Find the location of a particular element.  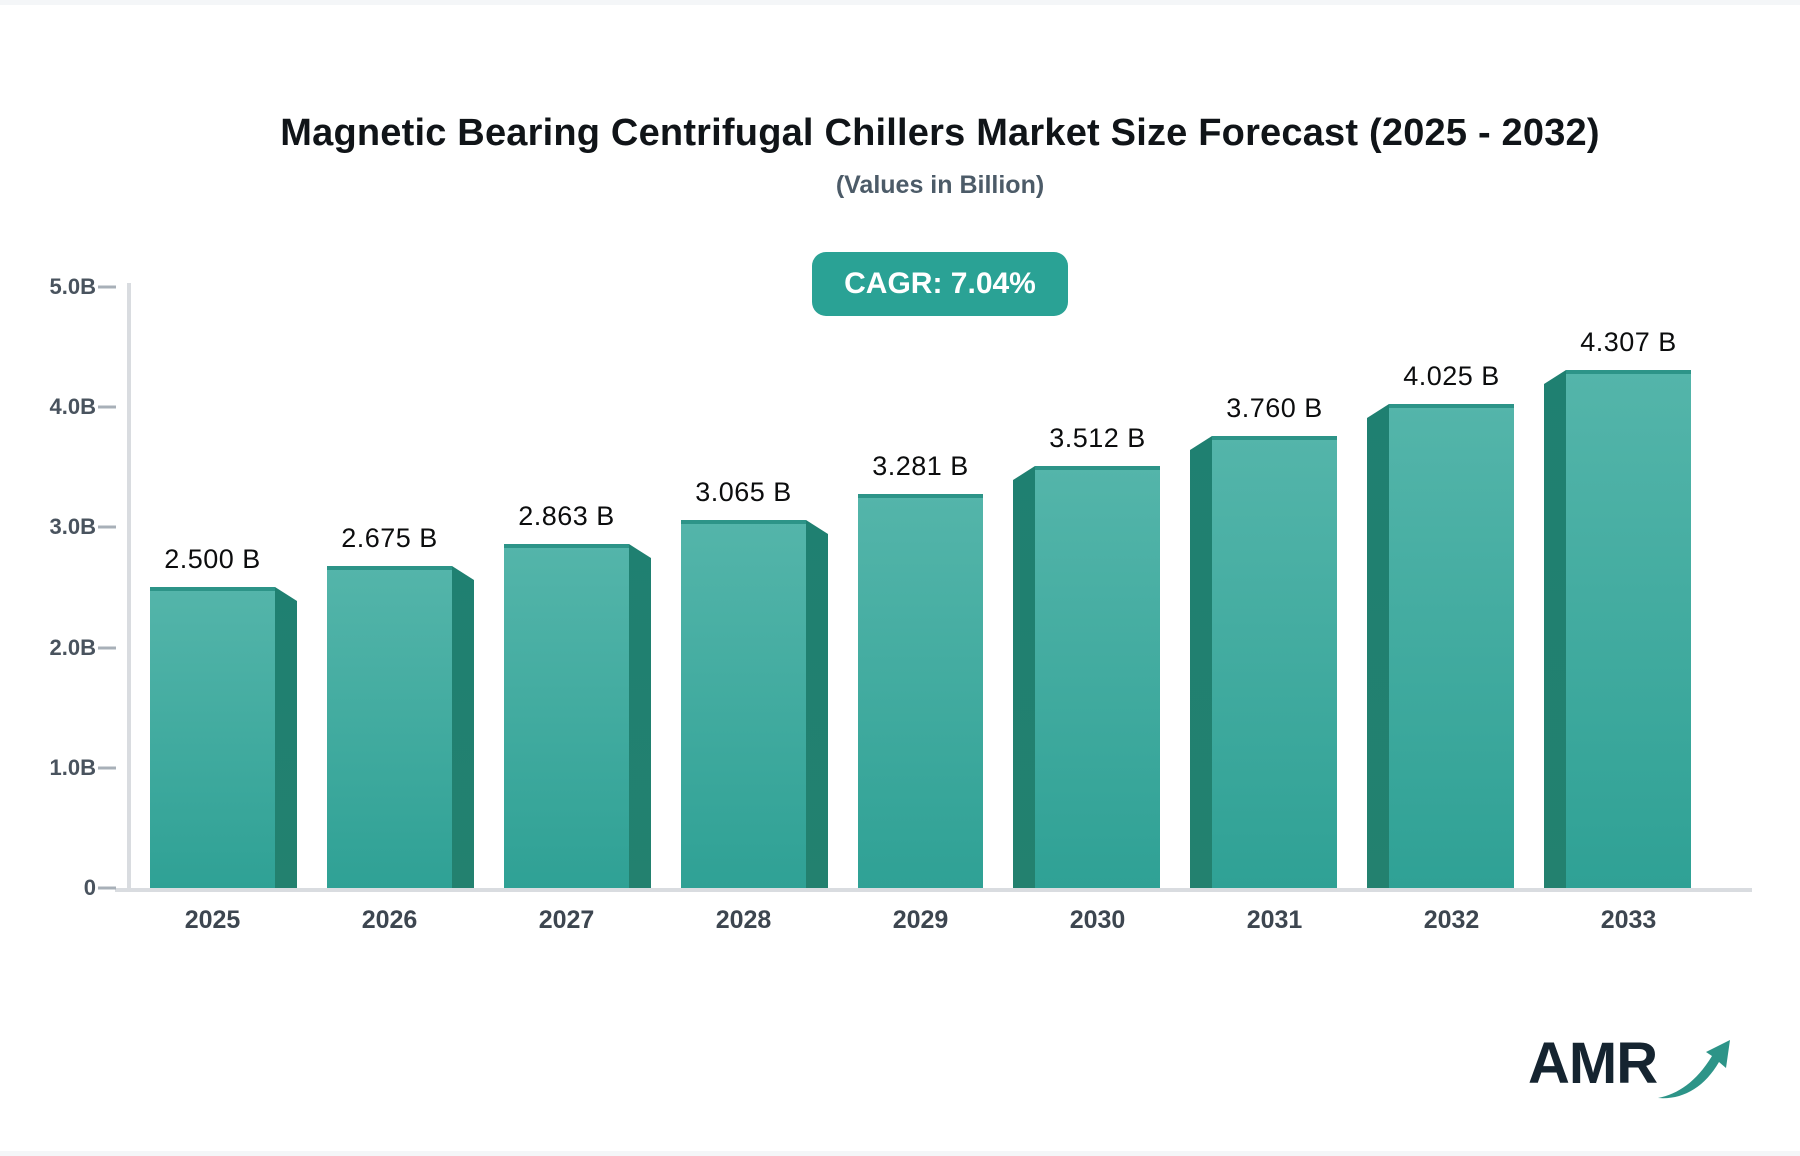

bar-value-label: 3.760 B is located at coordinates (1274, 408).